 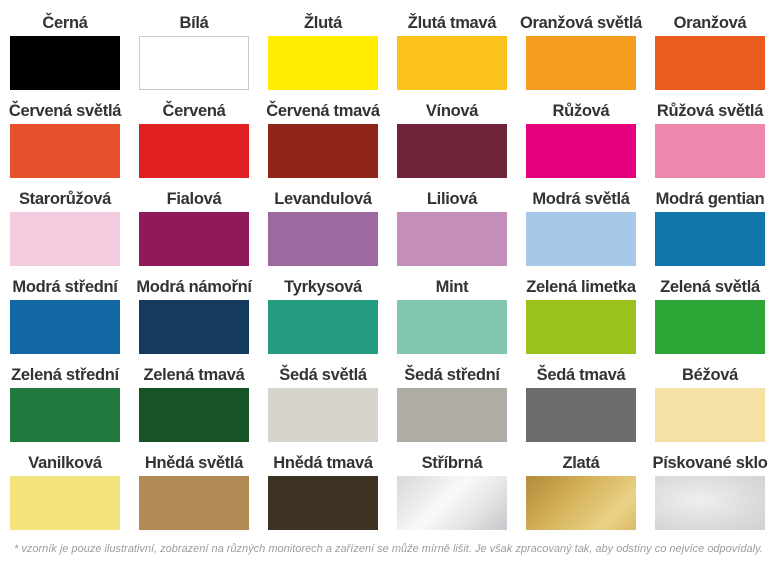 I want to click on swatch-cell: Pískované sklo, so click(x=710, y=486).